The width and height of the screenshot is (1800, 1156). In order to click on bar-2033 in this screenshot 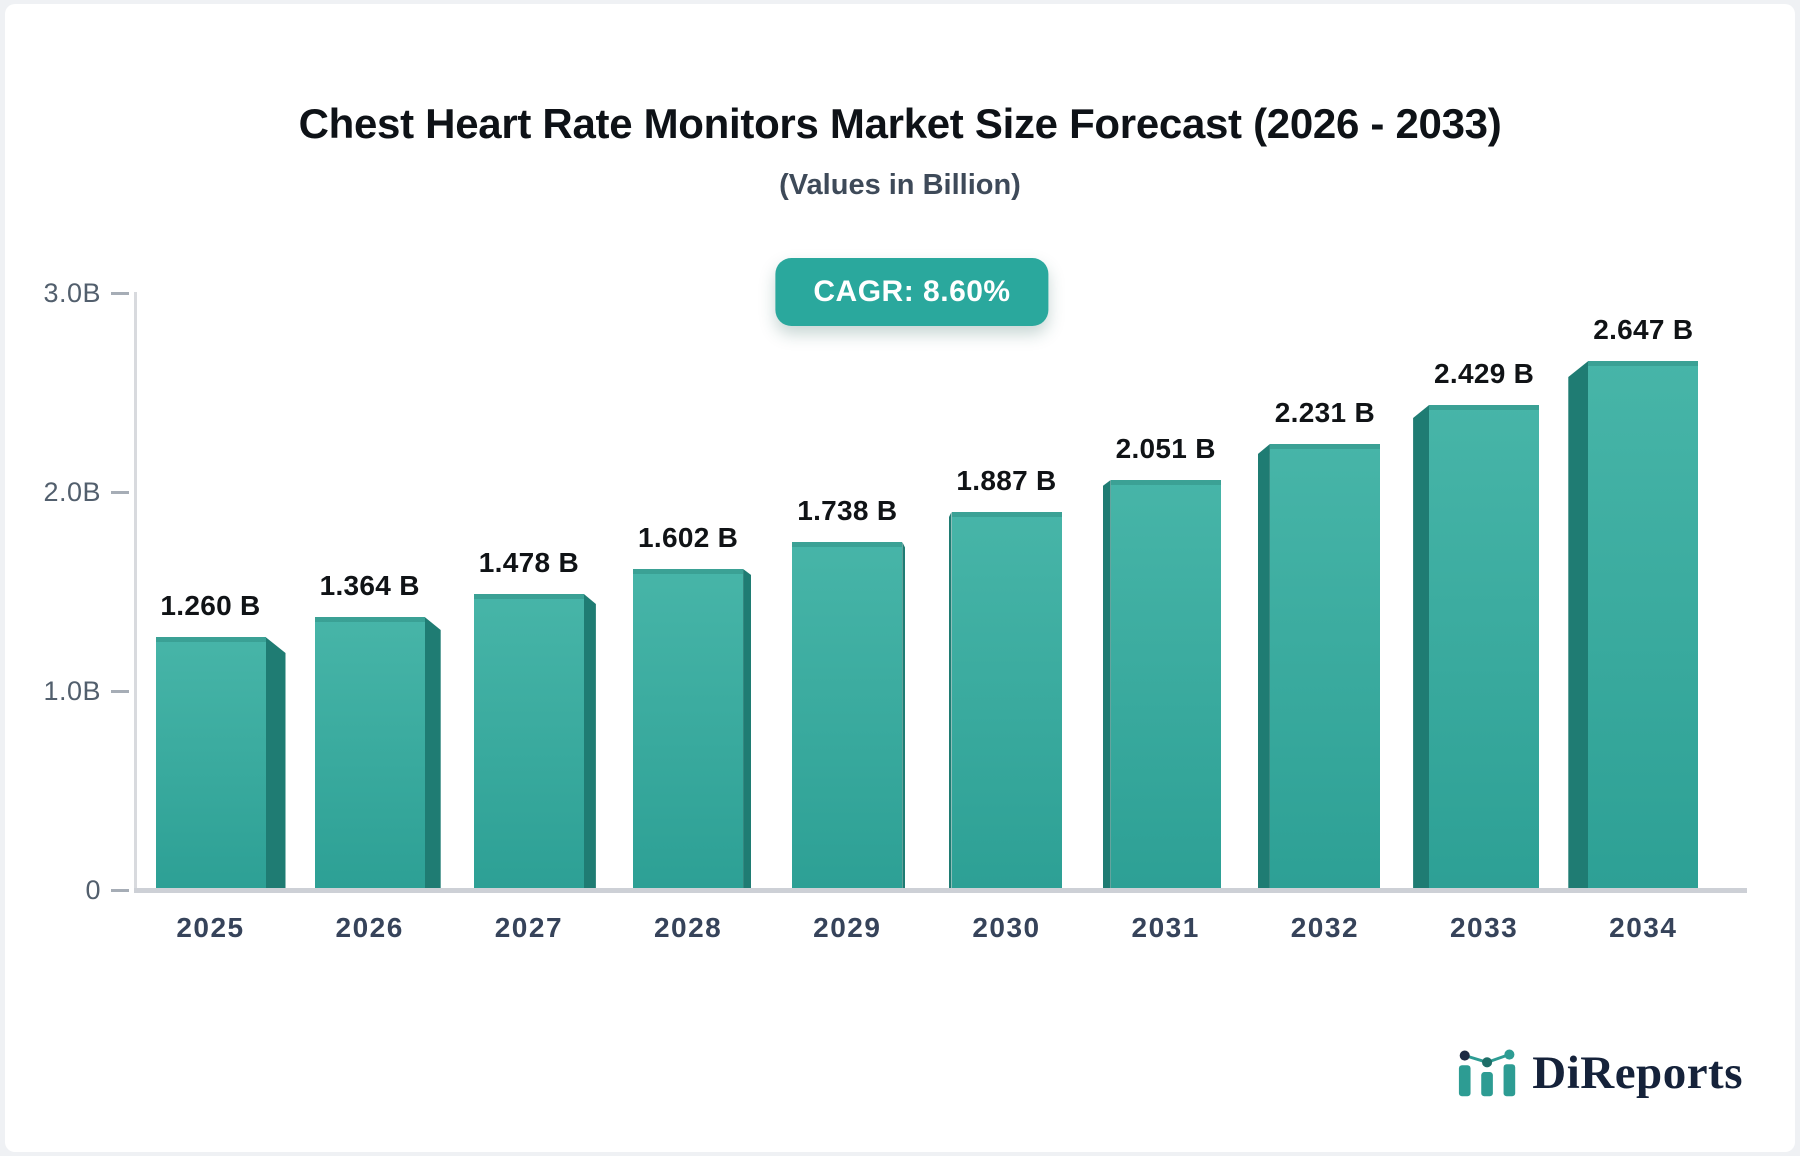, I will do `click(1484, 646)`.